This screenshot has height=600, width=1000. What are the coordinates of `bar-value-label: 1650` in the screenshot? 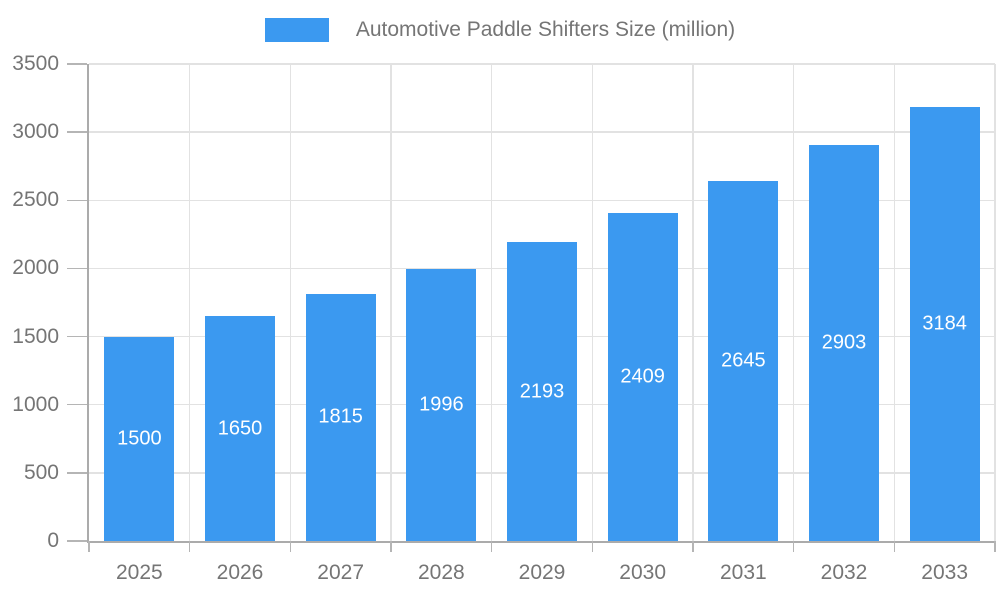 It's located at (240, 428).